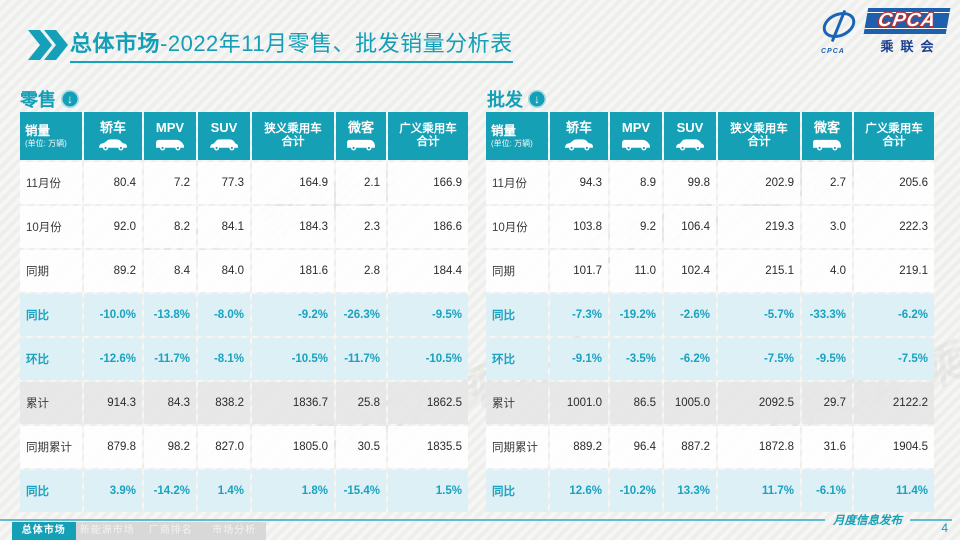  I want to click on cell-value: 8.9, so click(636, 183).